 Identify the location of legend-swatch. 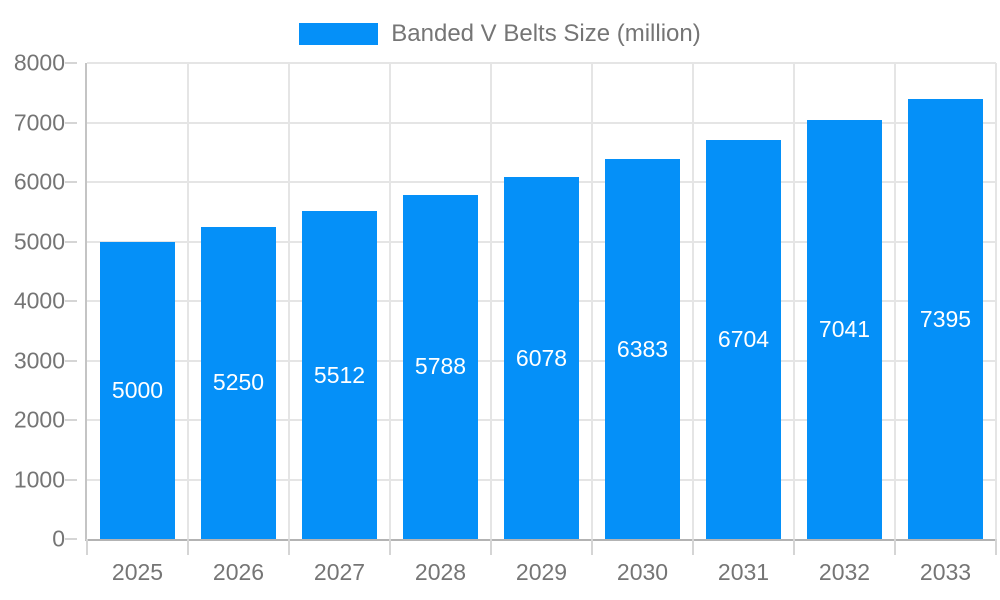
(339, 34).